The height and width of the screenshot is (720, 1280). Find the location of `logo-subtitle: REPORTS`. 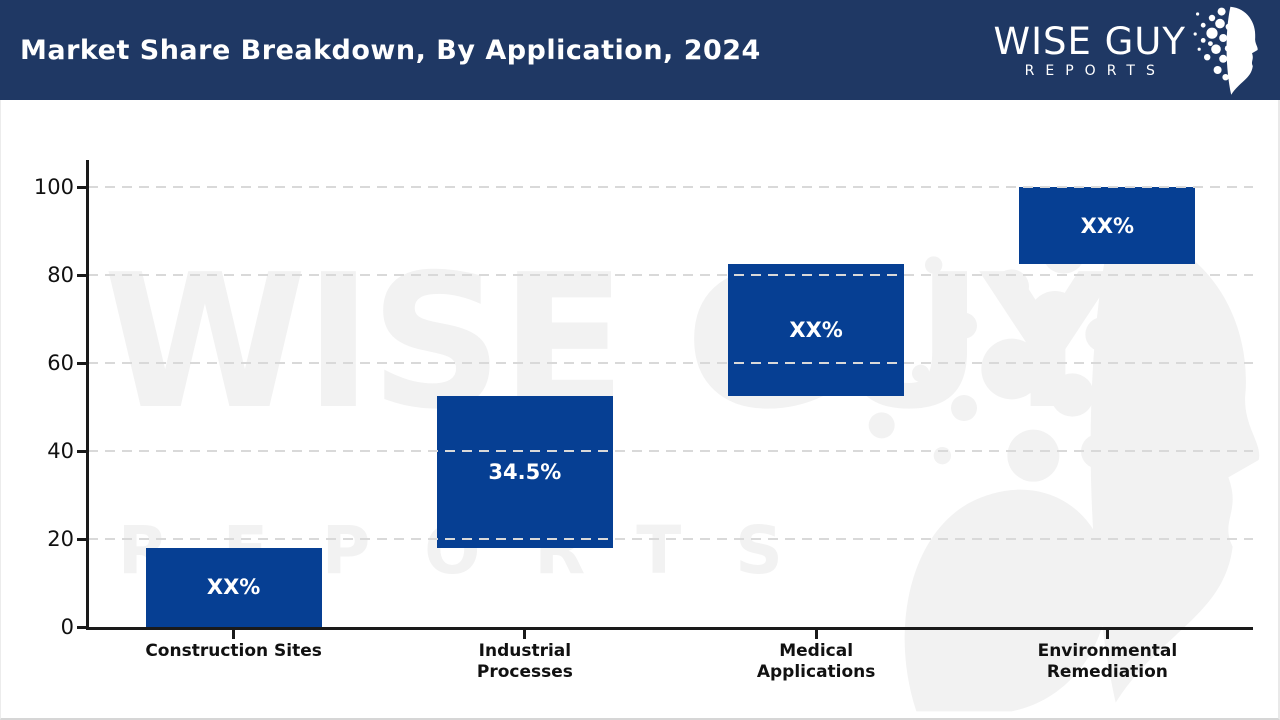

logo-subtitle: REPORTS is located at coordinates (1095, 70).